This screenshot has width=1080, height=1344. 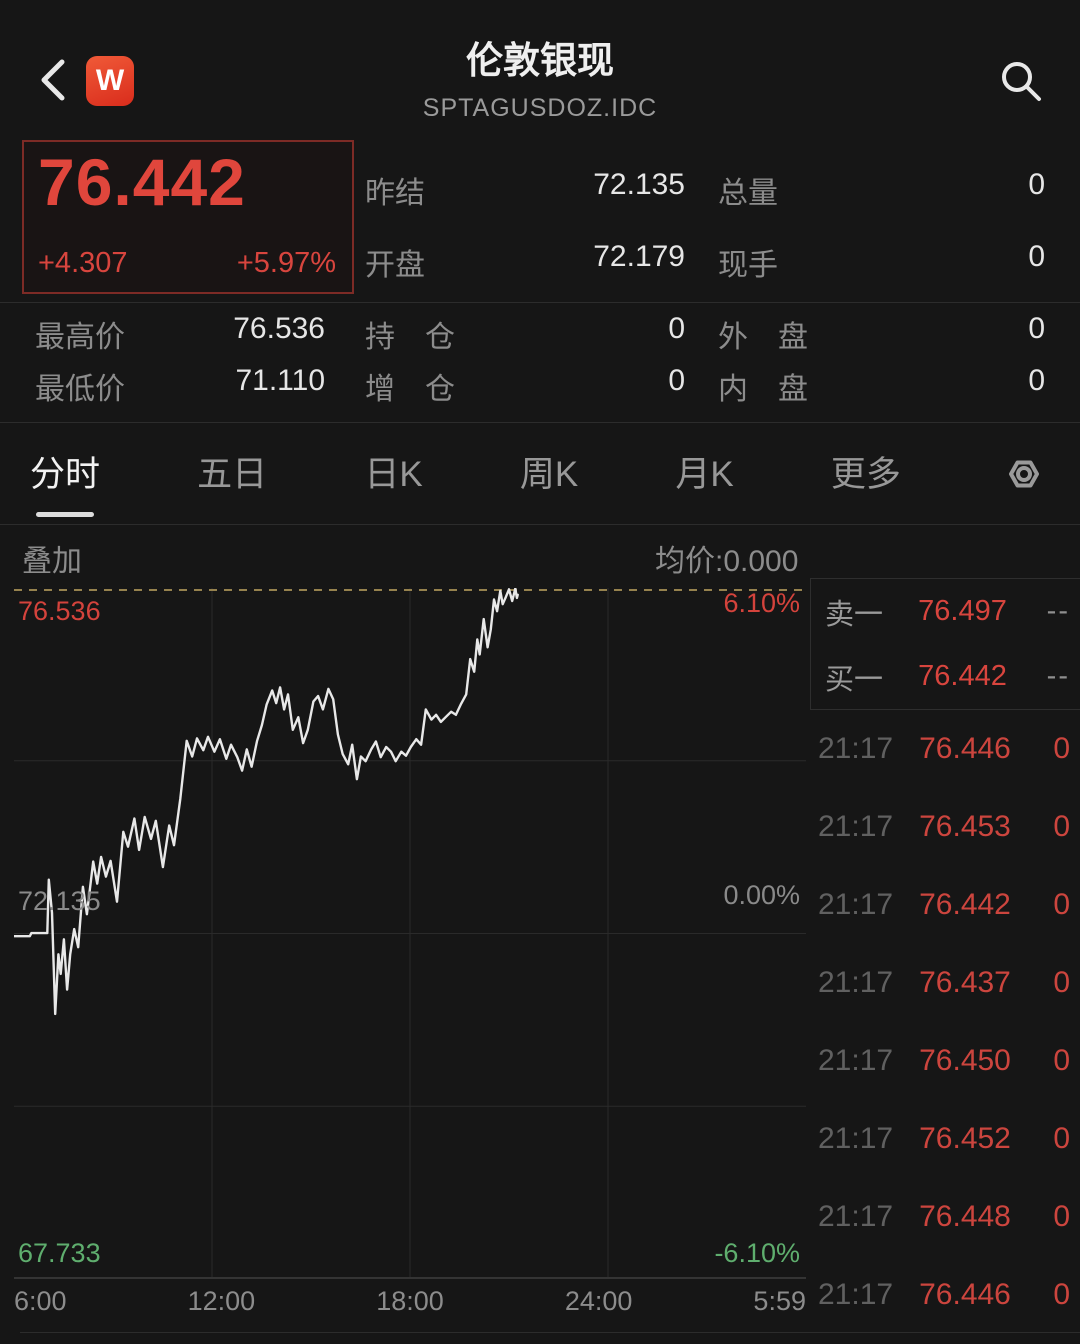 I want to click on trade-row: 21:17 76.448 0, so click(x=945, y=1217).